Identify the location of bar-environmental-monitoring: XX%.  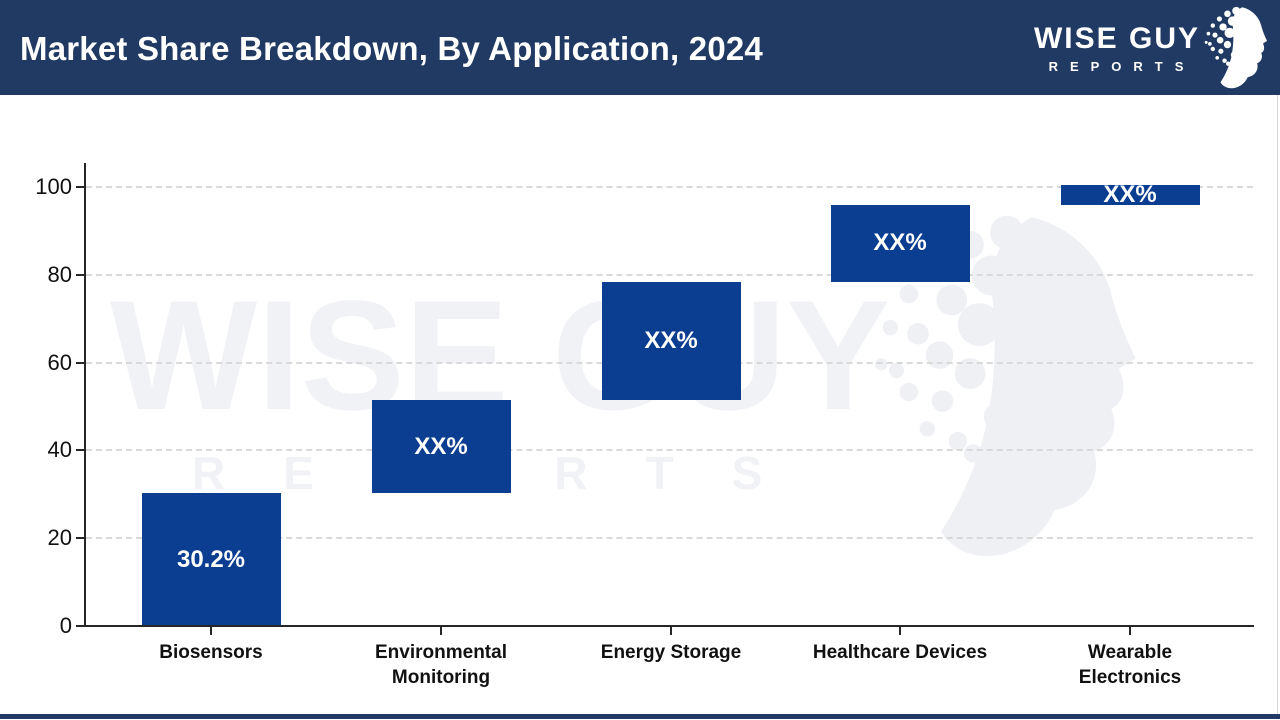
(441, 446).